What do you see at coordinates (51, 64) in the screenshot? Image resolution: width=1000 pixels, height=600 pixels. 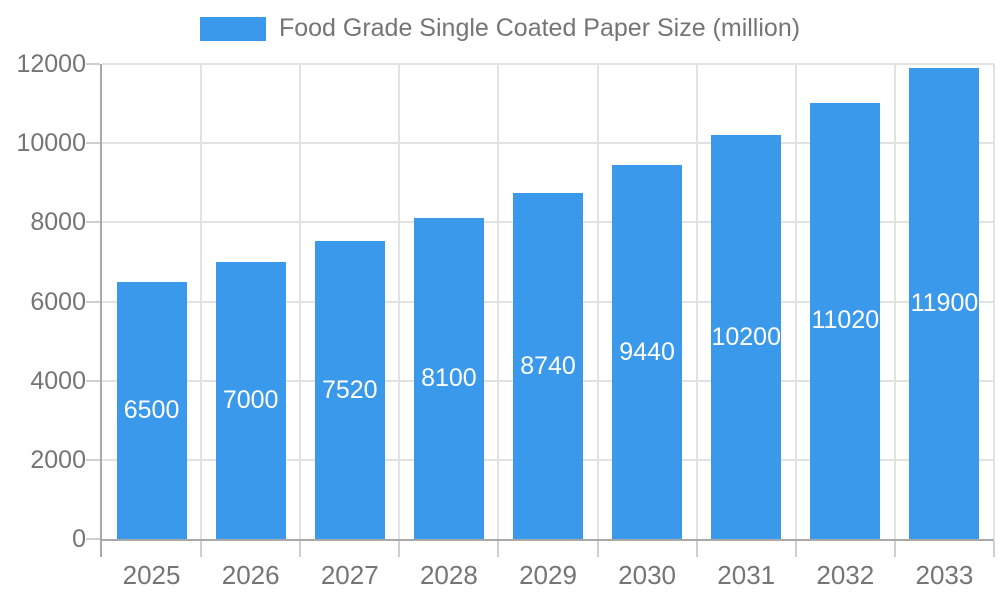 I see `y-tick-label: 12000` at bounding box center [51, 64].